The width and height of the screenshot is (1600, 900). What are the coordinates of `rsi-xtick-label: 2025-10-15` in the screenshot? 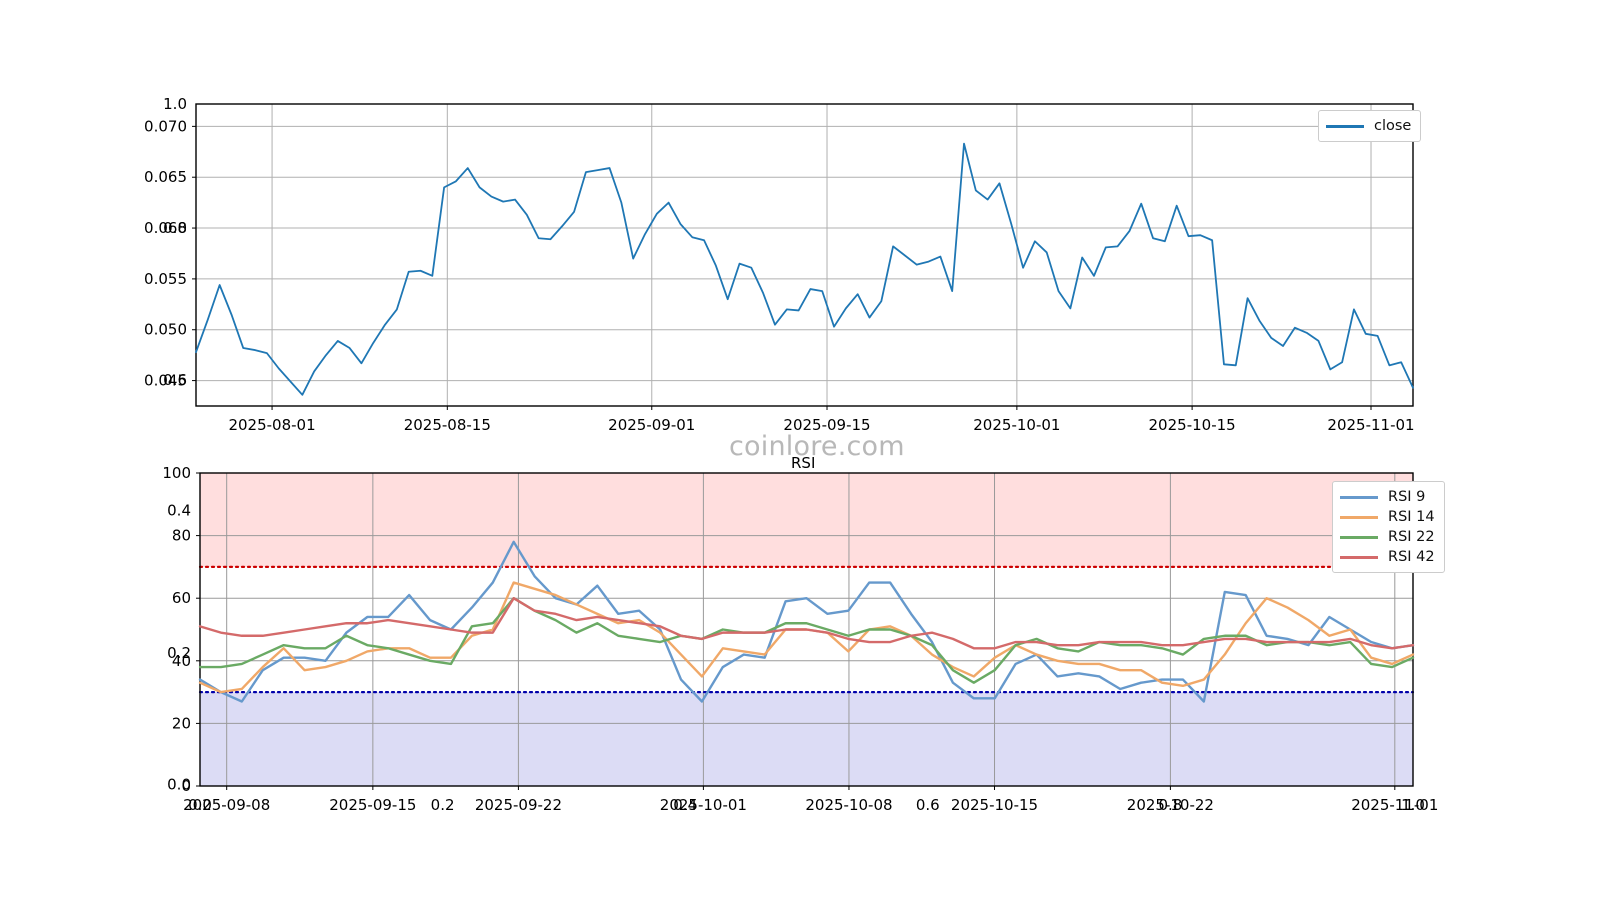 It's located at (994, 805).